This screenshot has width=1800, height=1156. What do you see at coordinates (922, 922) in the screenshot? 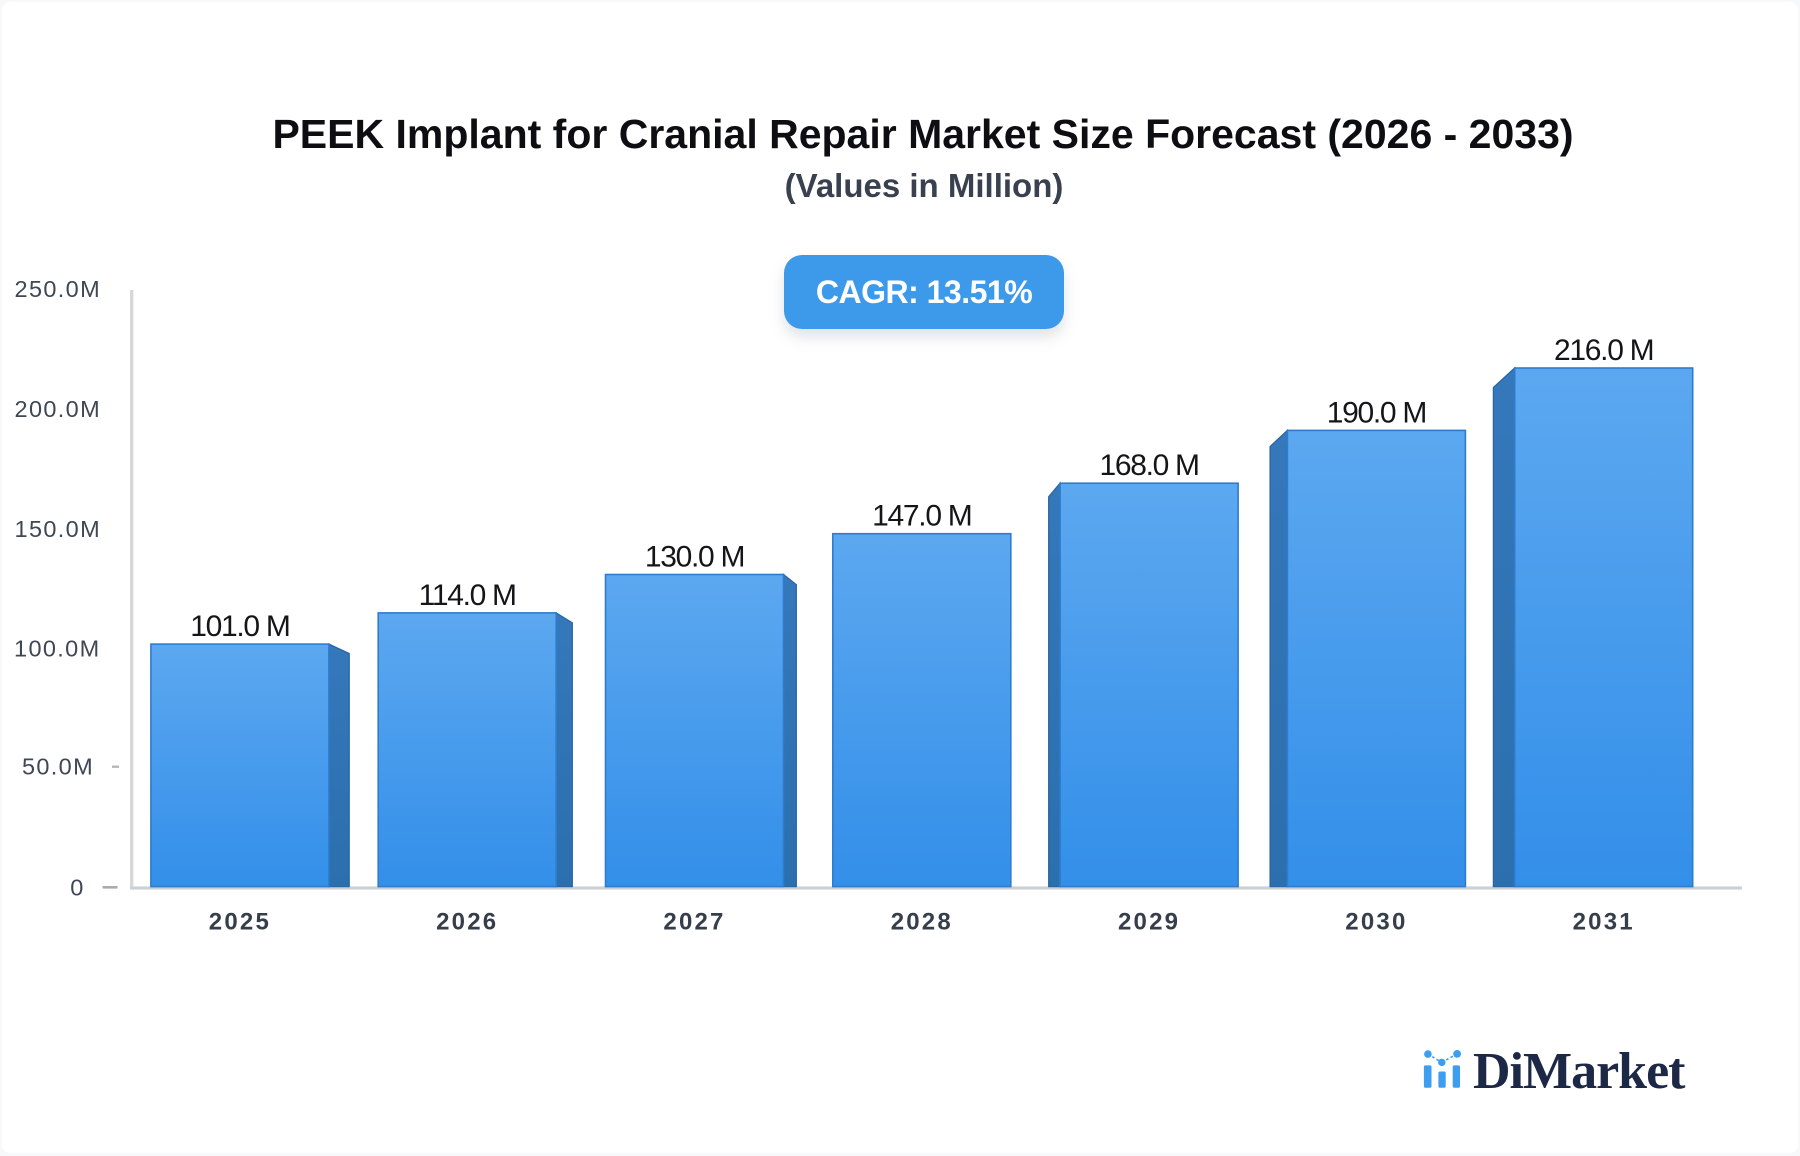
I see `svg-text: 2028` at bounding box center [922, 922].